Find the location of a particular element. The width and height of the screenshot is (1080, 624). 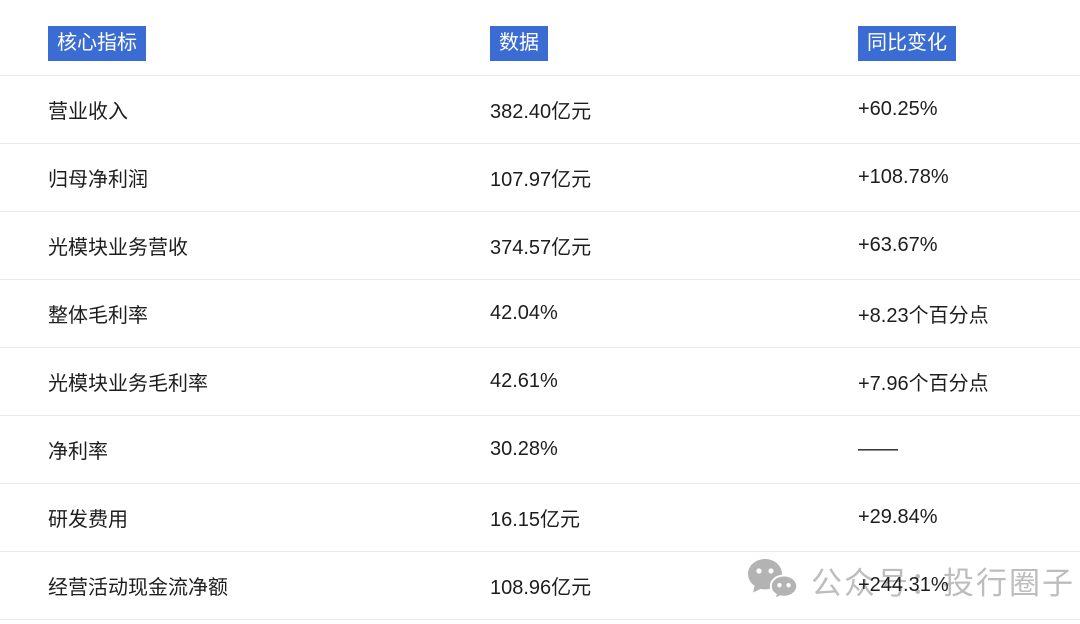

header-data: 数据 is located at coordinates (519, 43).